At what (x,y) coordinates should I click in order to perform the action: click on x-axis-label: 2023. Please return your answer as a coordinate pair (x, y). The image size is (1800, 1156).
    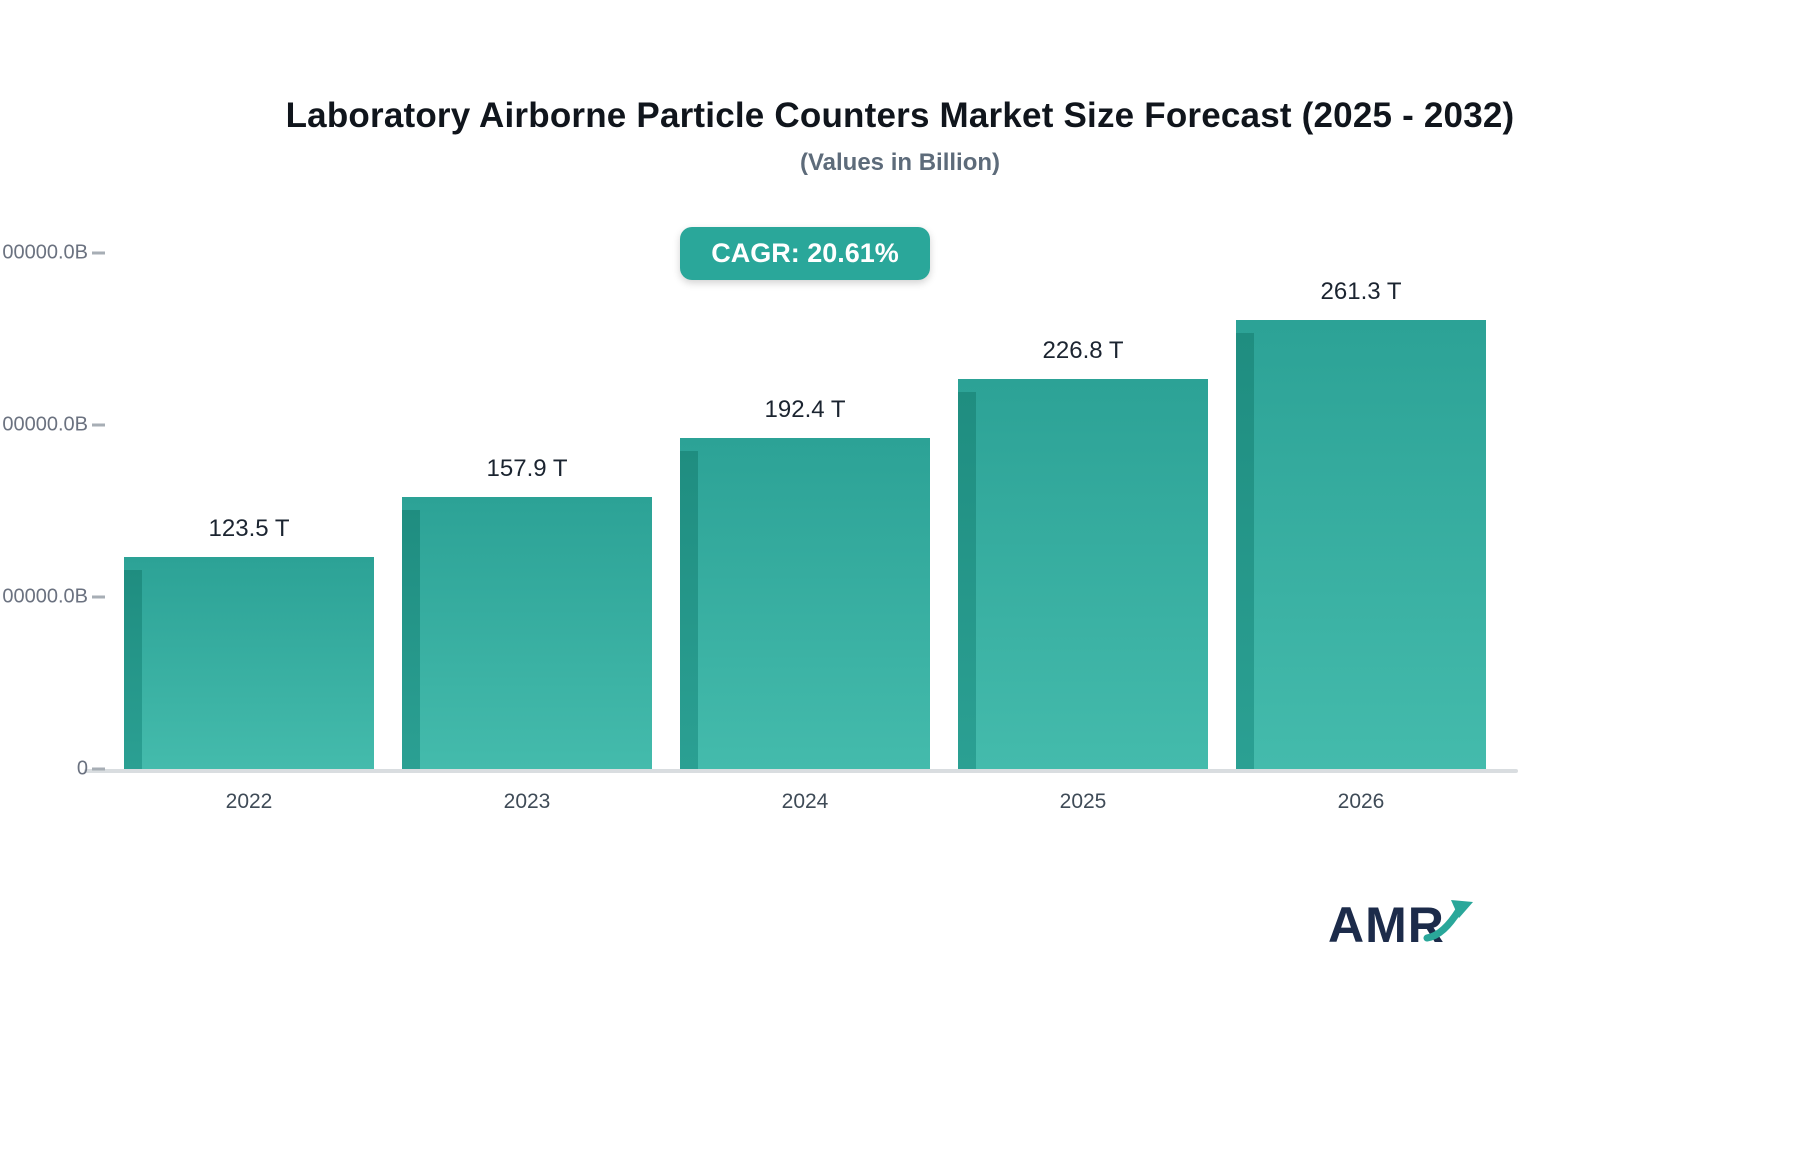
    Looking at the image, I should click on (527, 801).